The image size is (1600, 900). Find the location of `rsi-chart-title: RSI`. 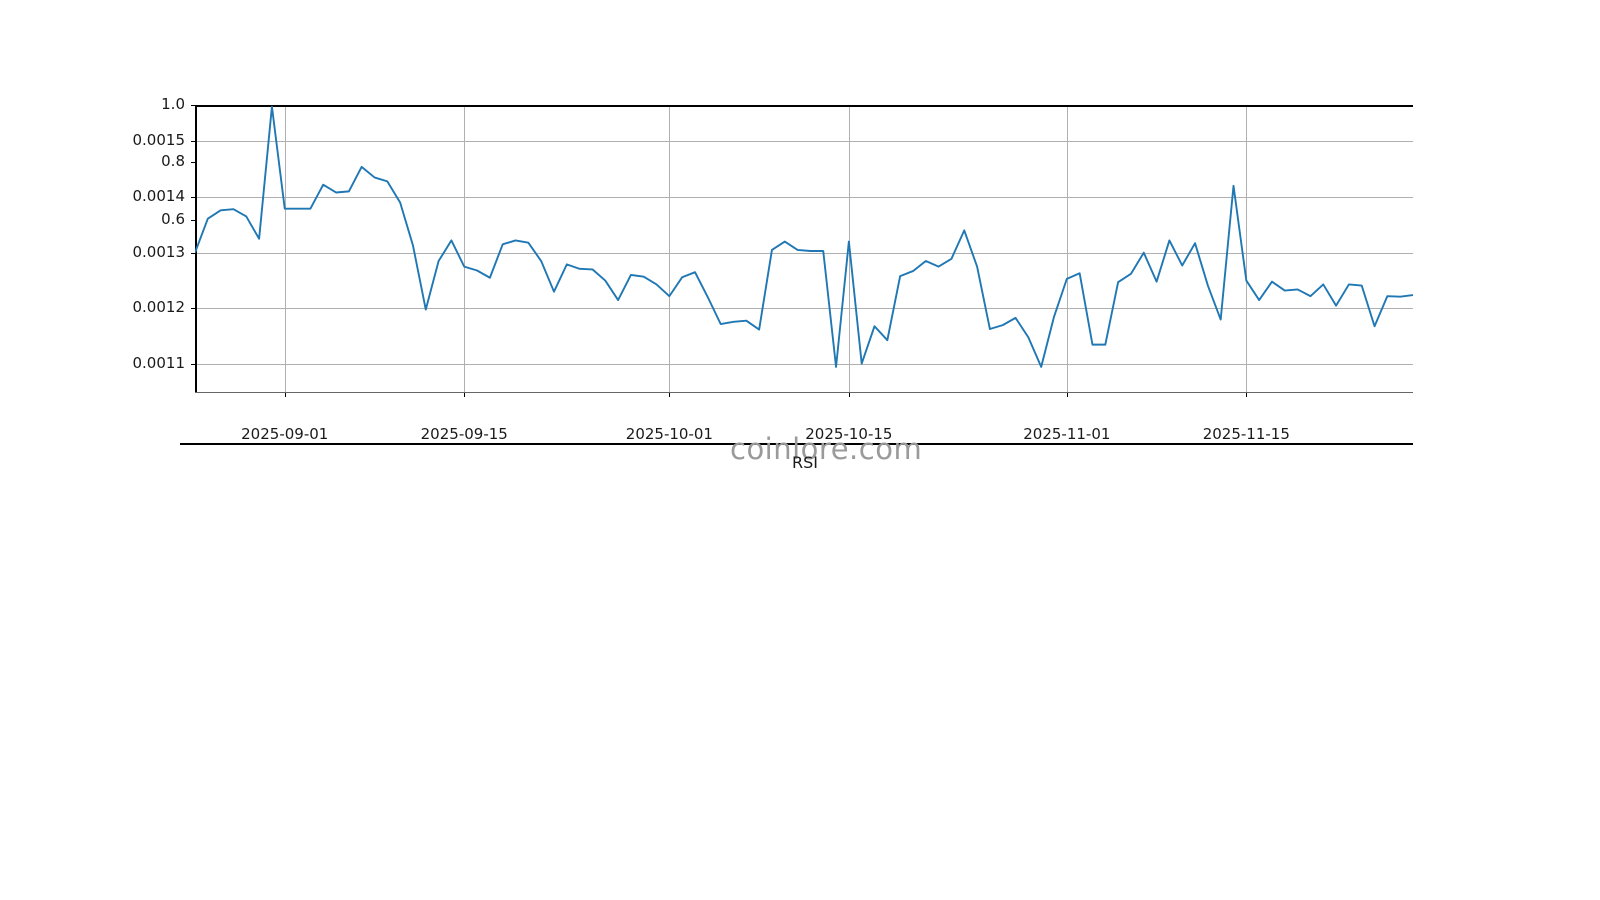

rsi-chart-title: RSI is located at coordinates (805, 462).